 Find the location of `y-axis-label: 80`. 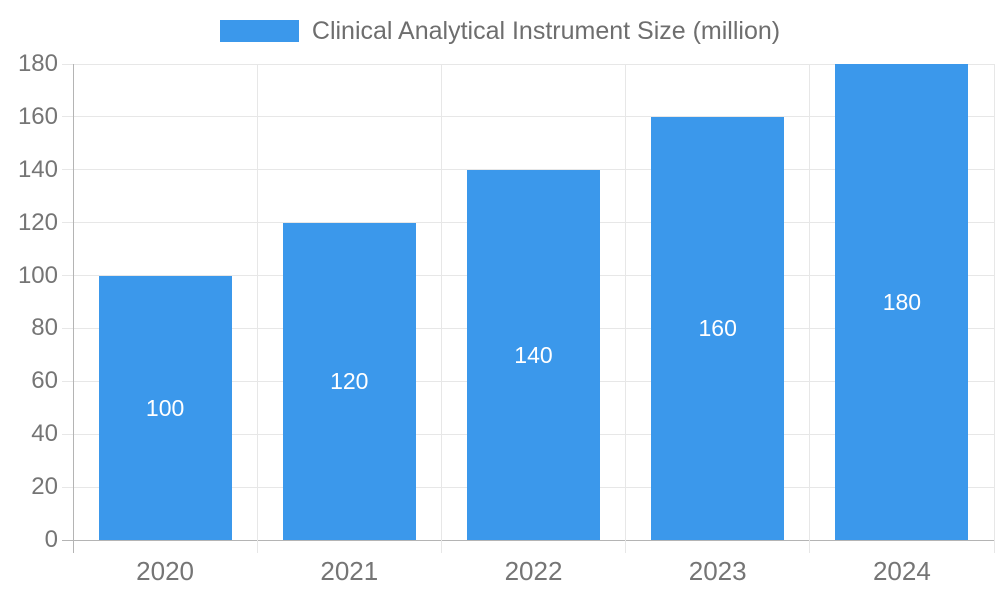

y-axis-label: 80 is located at coordinates (44, 328).